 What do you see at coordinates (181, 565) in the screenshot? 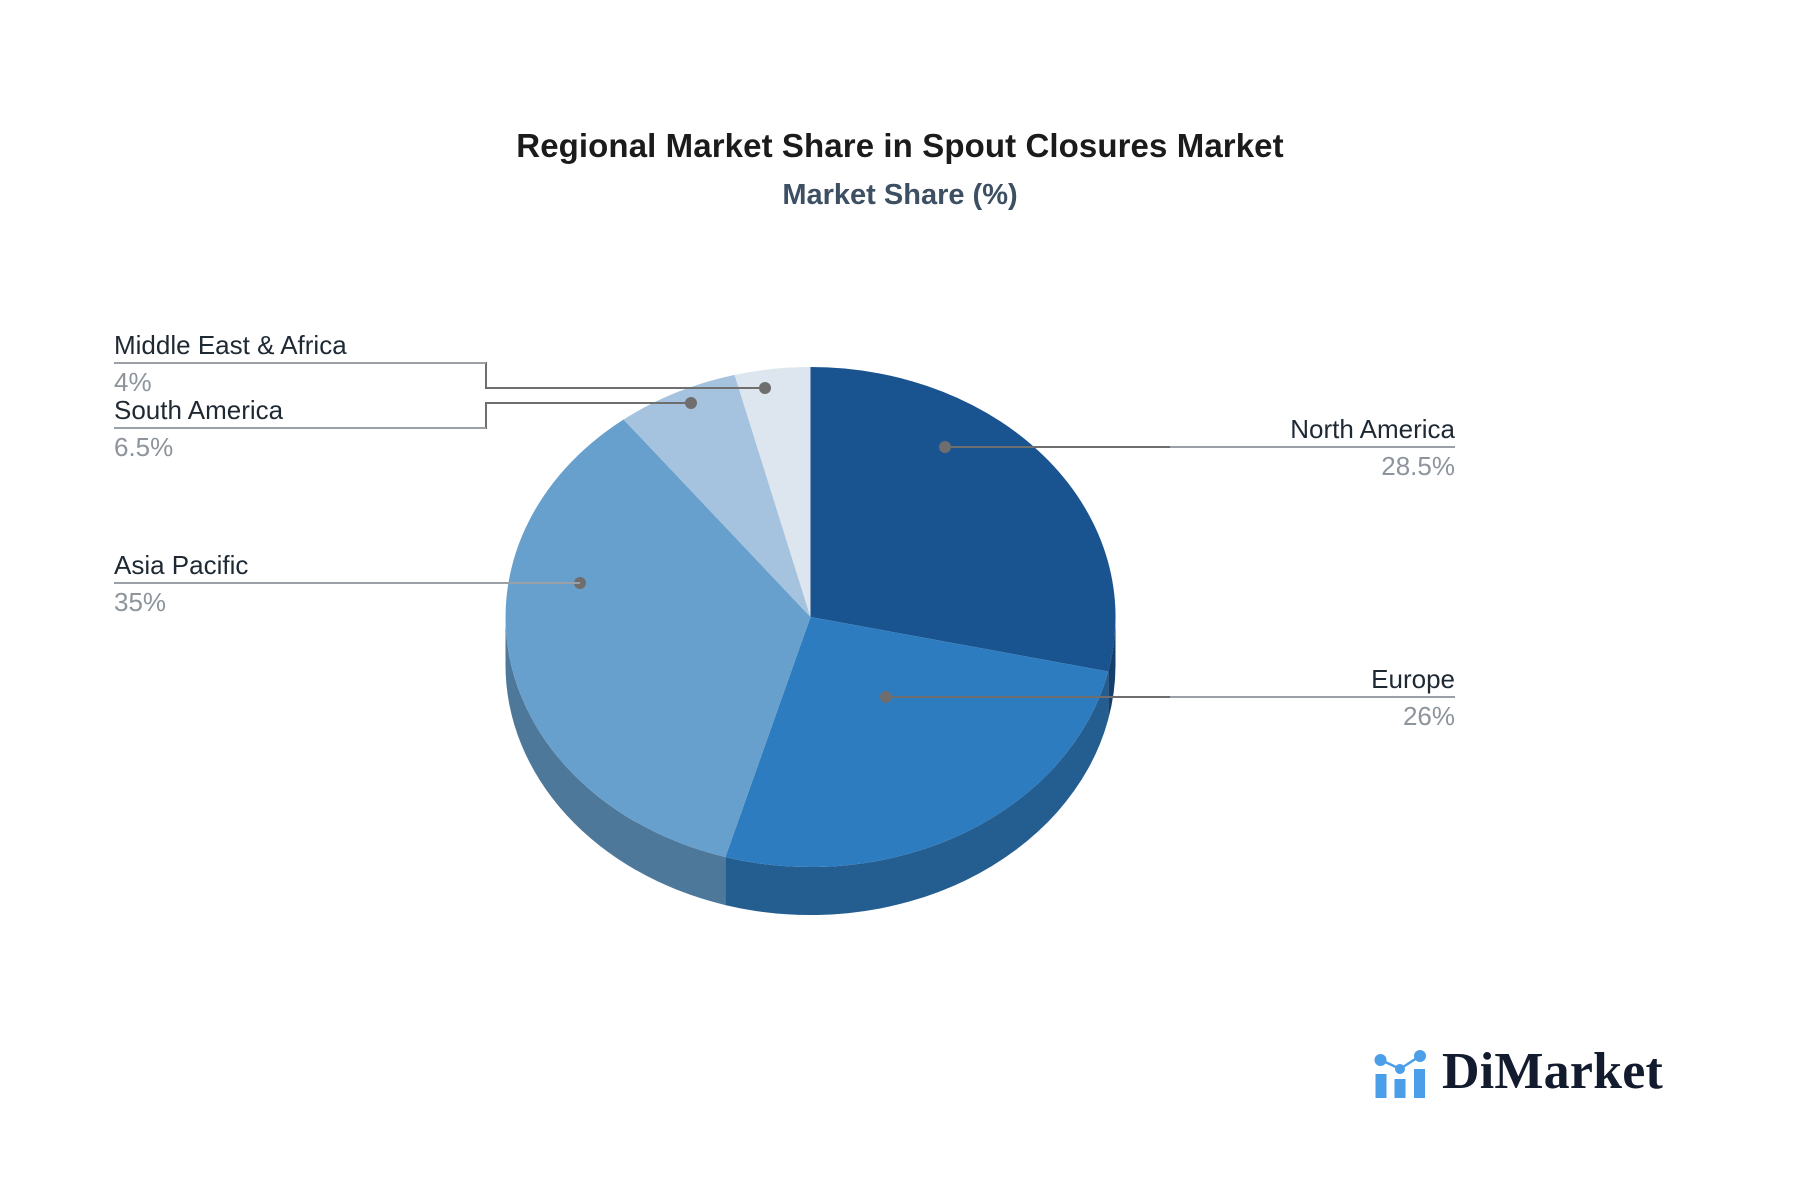
I see `callout-label-asia-pacific: Asia Pacific` at bounding box center [181, 565].